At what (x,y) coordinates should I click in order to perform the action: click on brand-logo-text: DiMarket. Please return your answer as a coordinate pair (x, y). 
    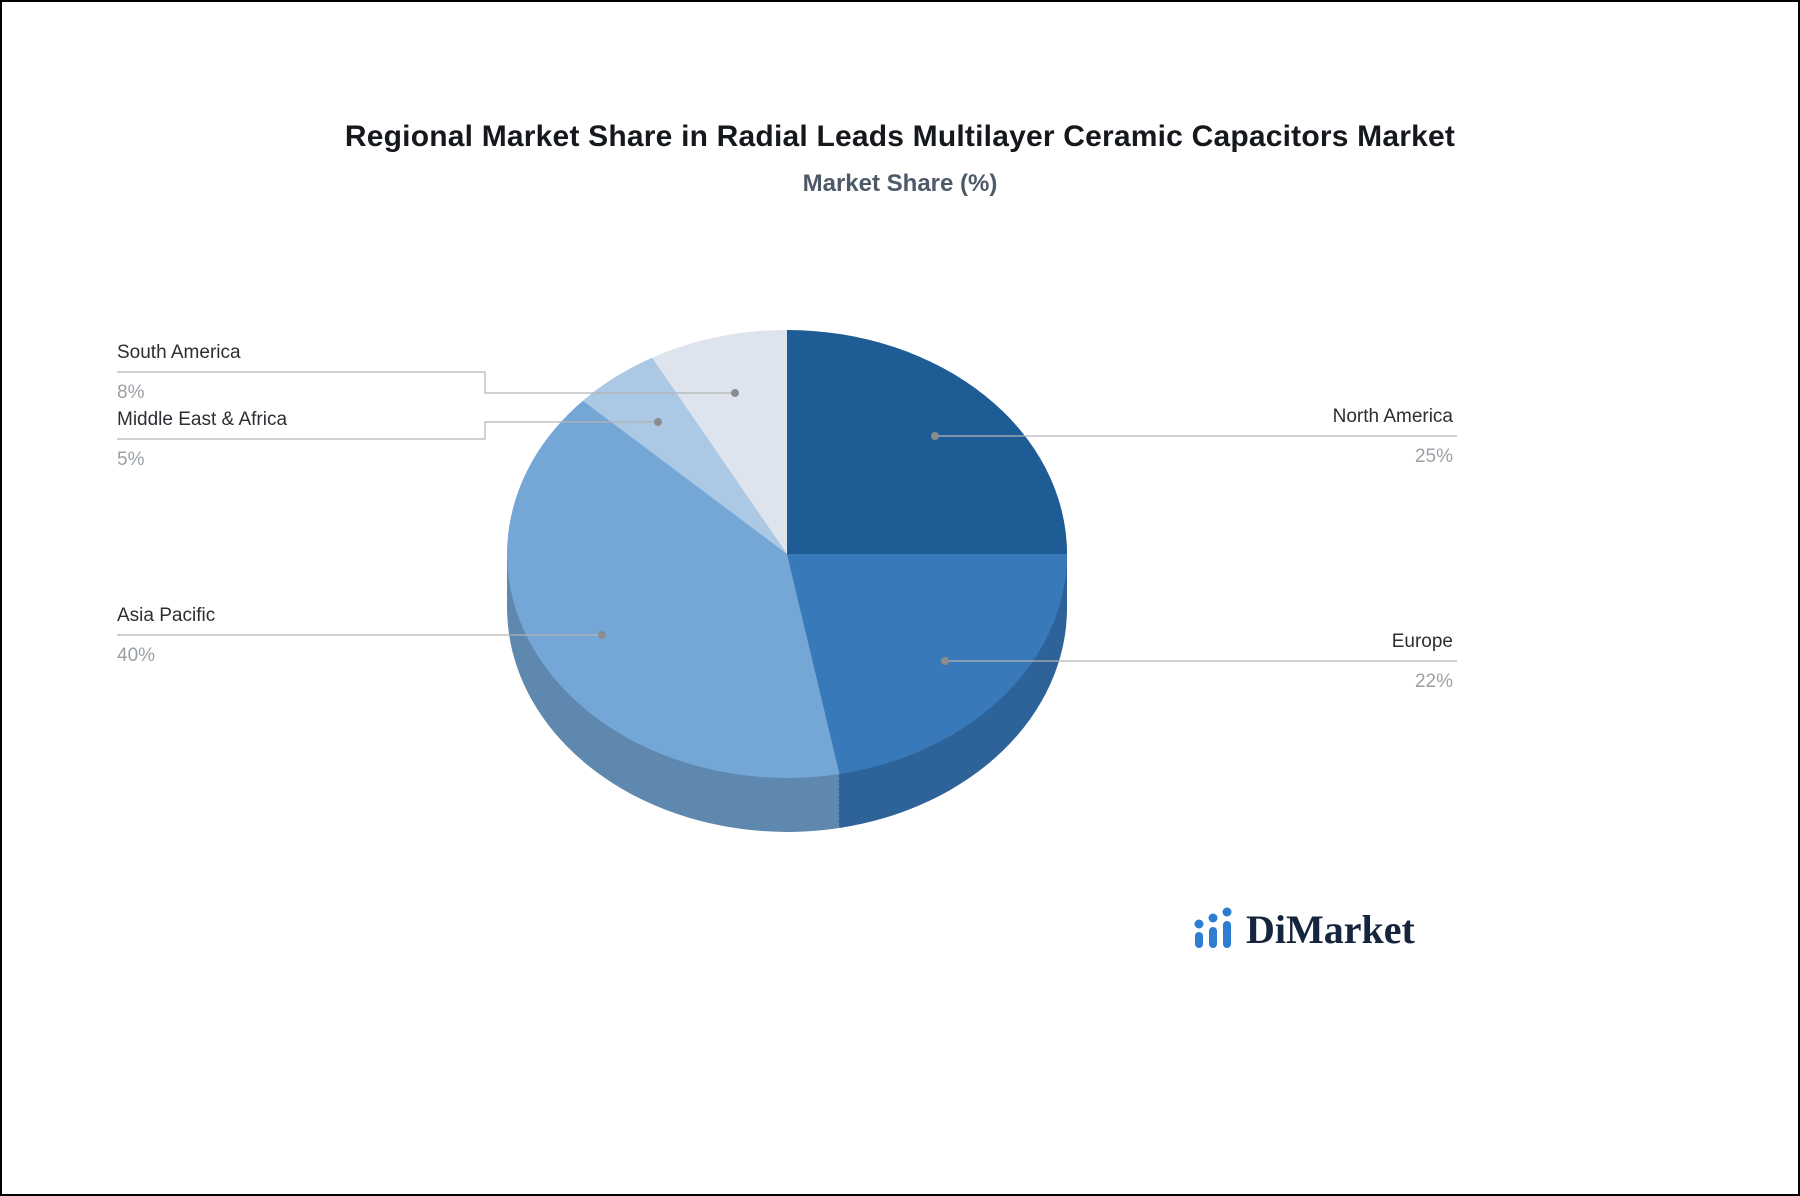
    Looking at the image, I should click on (1330, 929).